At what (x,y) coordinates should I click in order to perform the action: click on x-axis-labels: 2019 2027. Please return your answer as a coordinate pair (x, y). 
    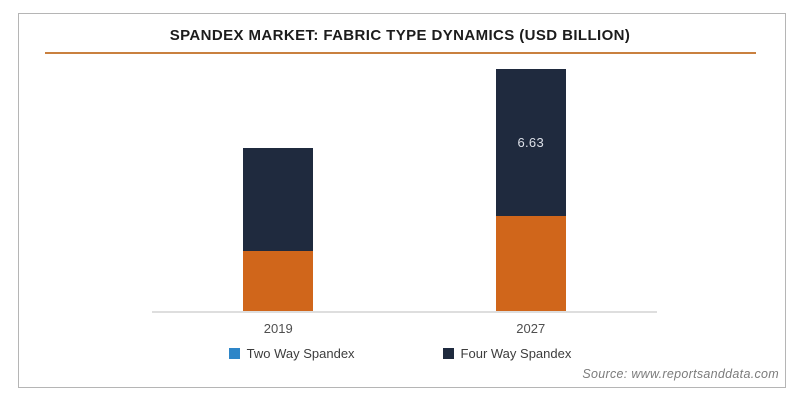
    Looking at the image, I should click on (404, 329).